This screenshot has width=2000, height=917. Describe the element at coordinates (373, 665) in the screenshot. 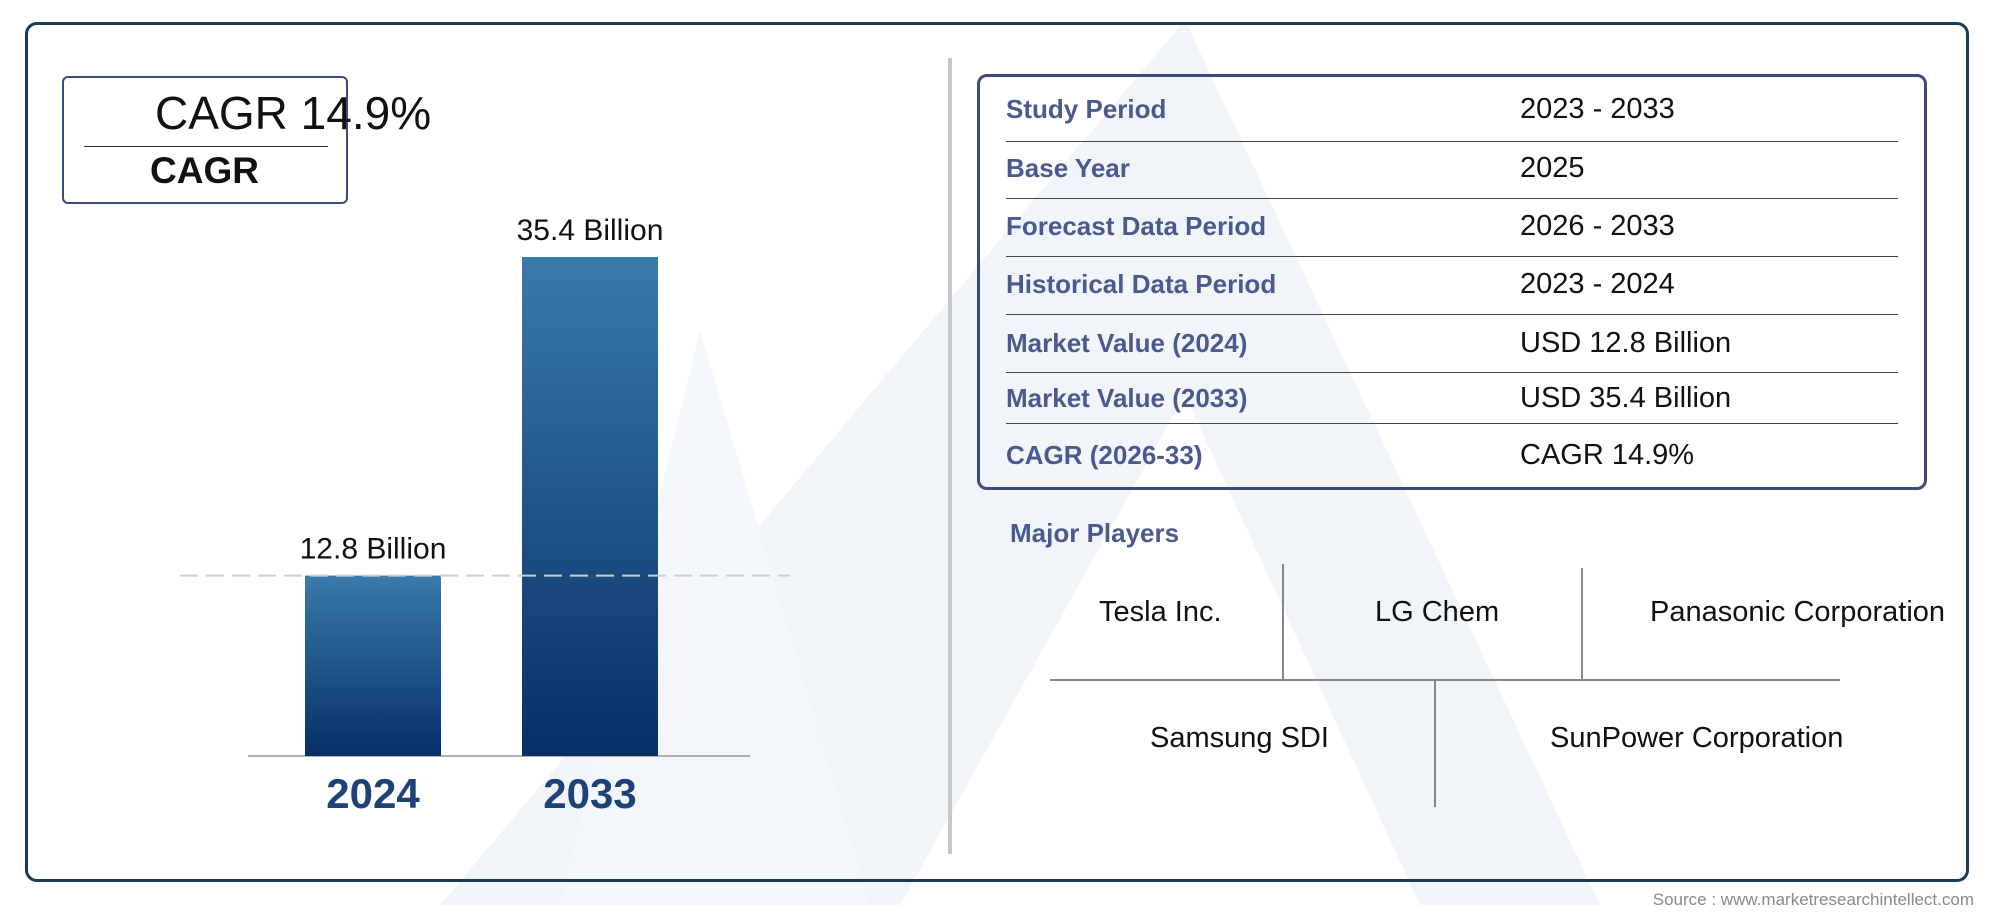

I see `bar-2024` at that location.